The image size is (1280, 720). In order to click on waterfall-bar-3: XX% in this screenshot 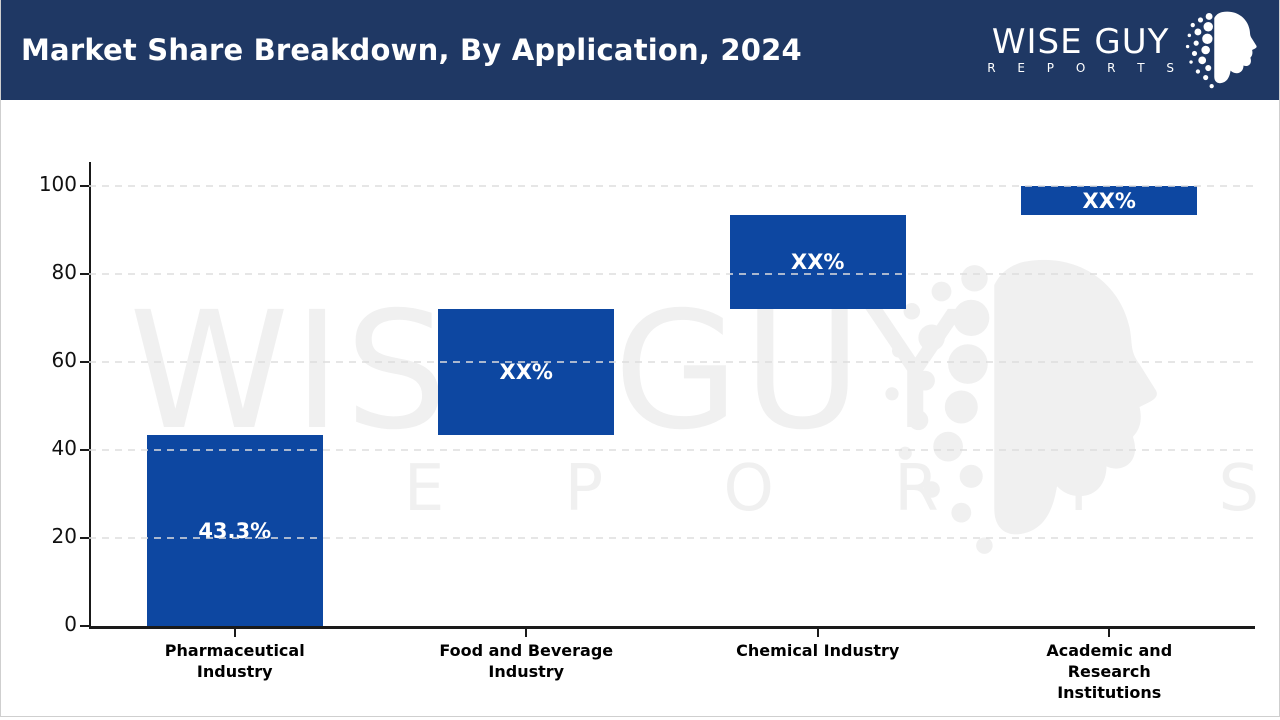, I will do `click(817, 262)`.